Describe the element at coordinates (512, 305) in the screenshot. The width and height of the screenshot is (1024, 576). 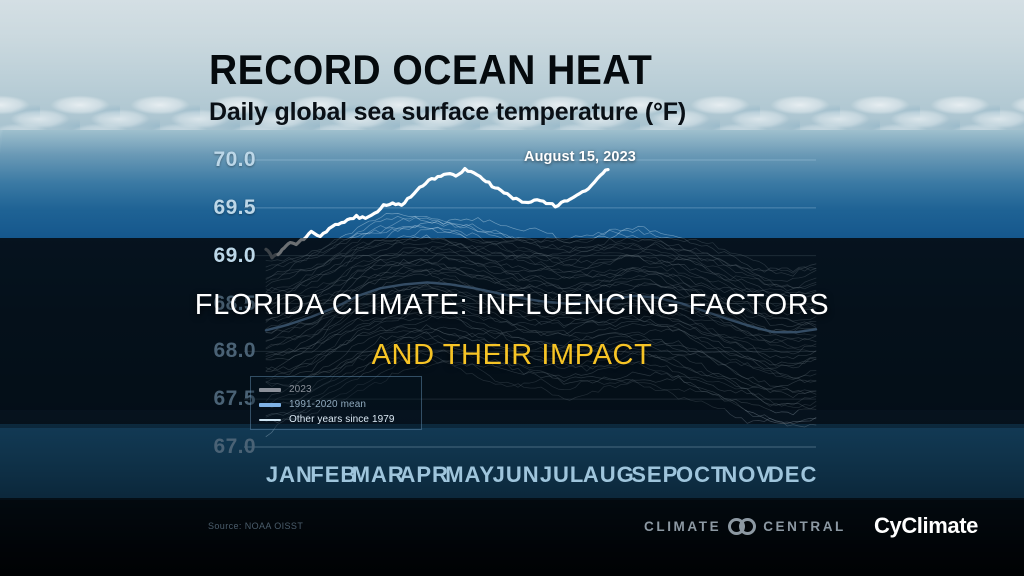
I see `overlay-title-line-1: FLORIDA CLIMATE: INFLUENCING FACTORS` at that location.